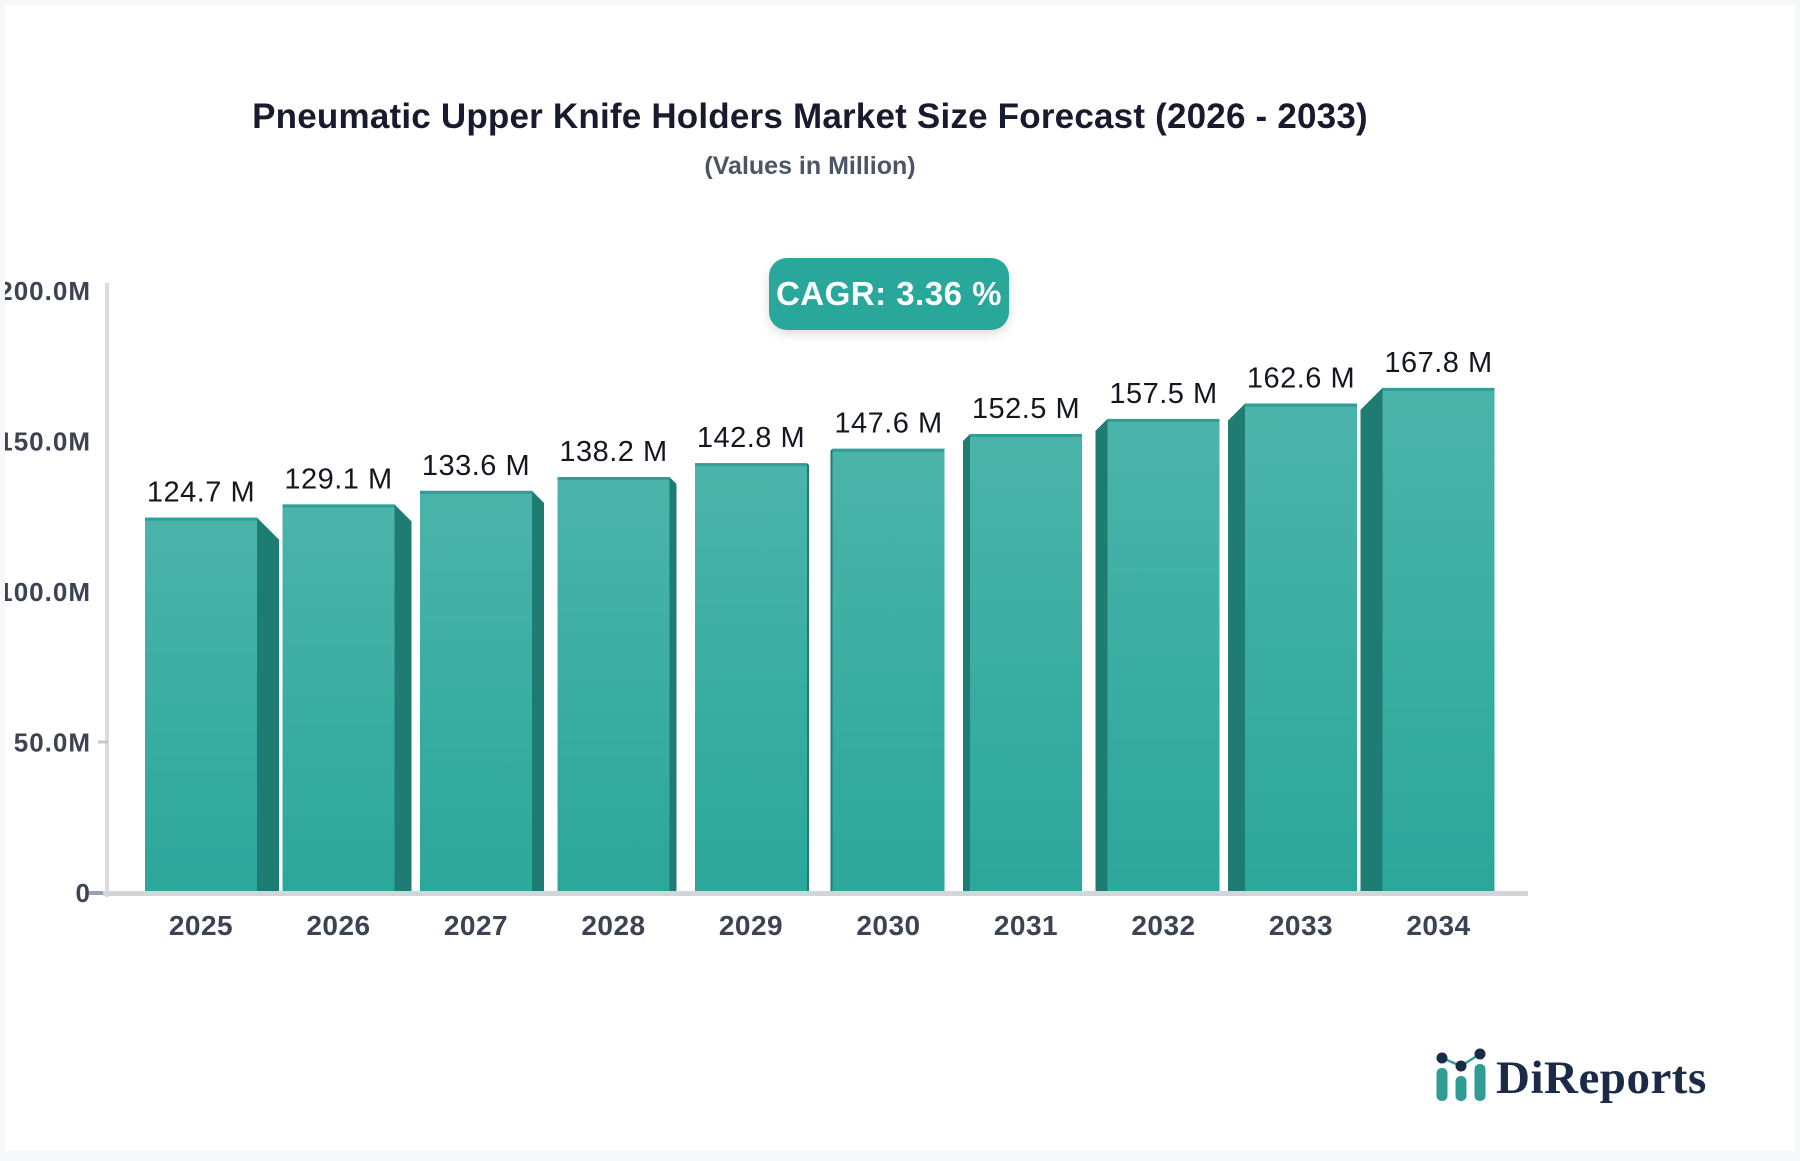 This screenshot has height=1161, width=1800. I want to click on x-tick-label: 2032, so click(1163, 925).